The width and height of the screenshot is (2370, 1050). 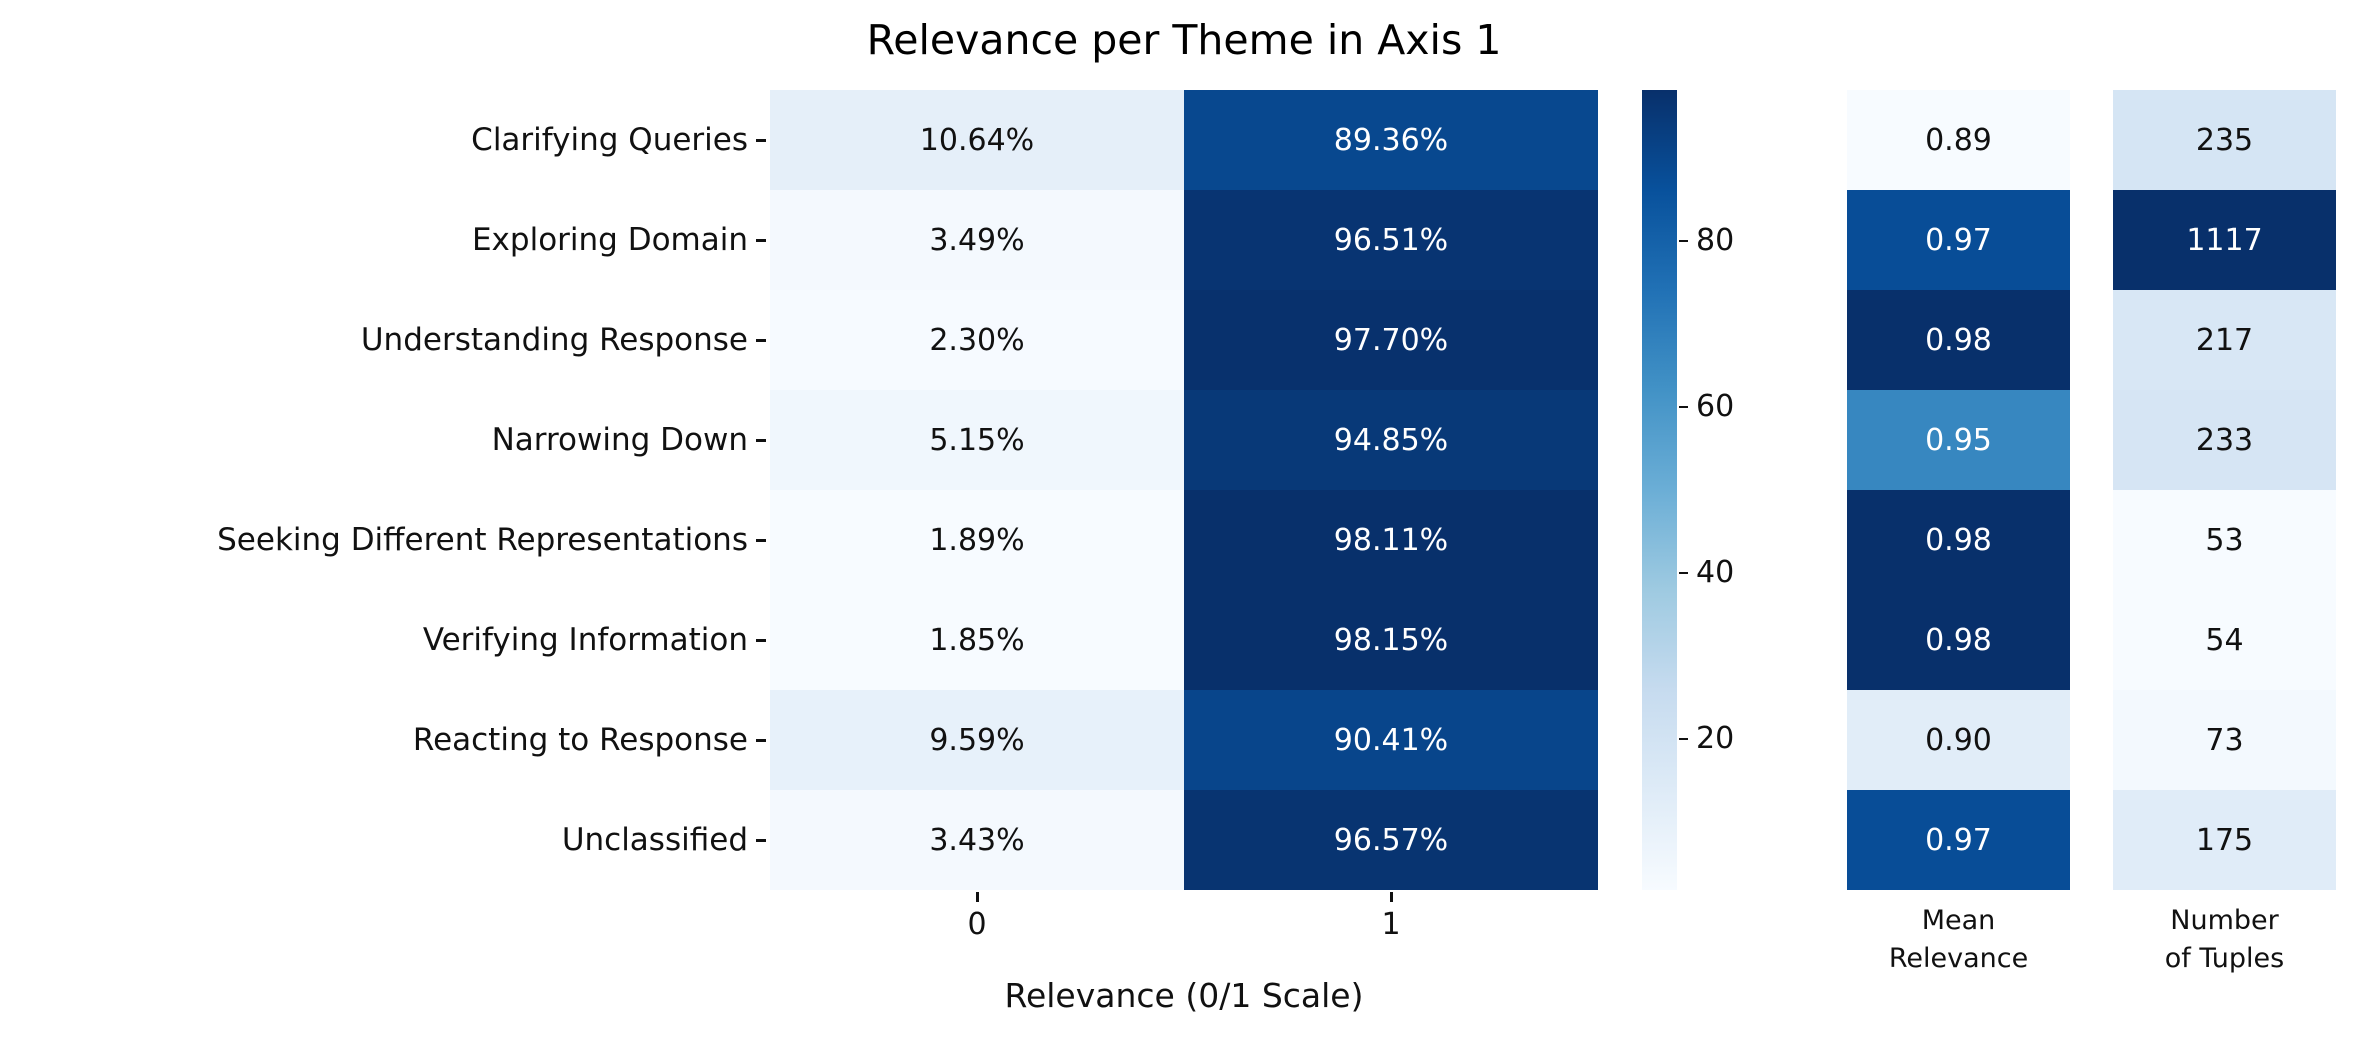 I want to click on mean-relevance-cell: 0.95, so click(x=1958, y=440).